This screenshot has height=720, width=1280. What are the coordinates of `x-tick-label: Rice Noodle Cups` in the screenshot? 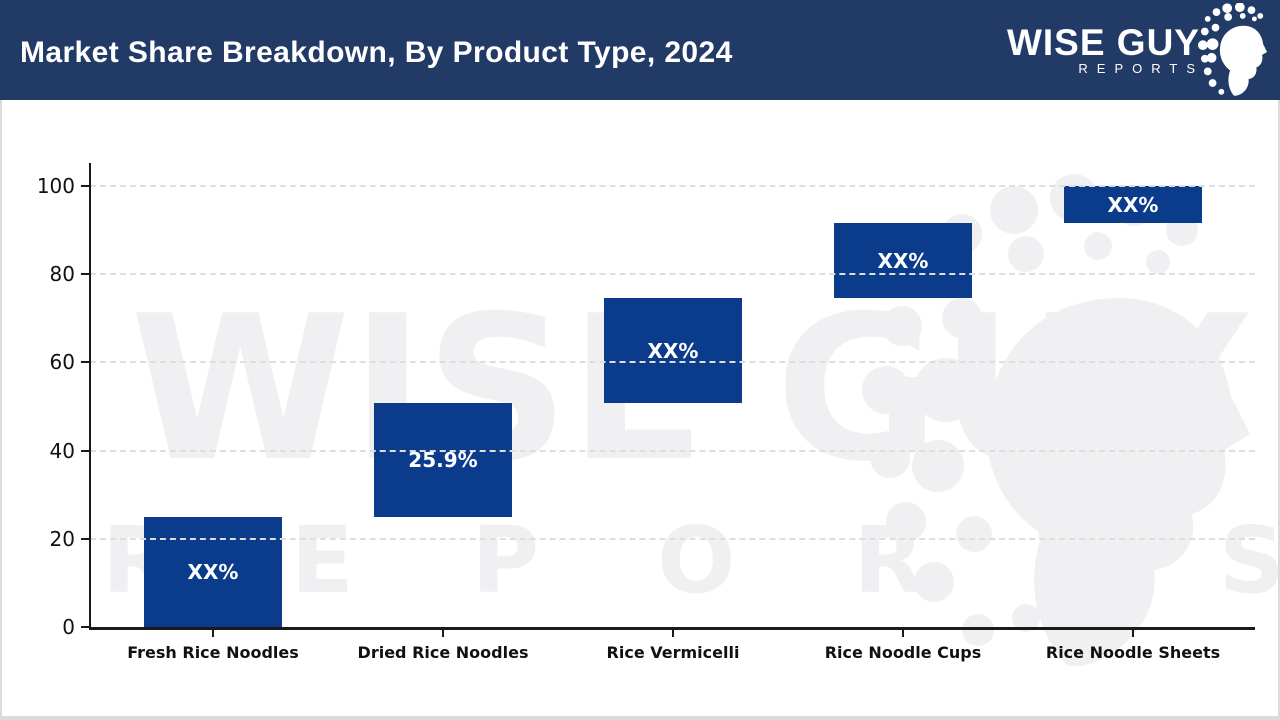 It's located at (903, 652).